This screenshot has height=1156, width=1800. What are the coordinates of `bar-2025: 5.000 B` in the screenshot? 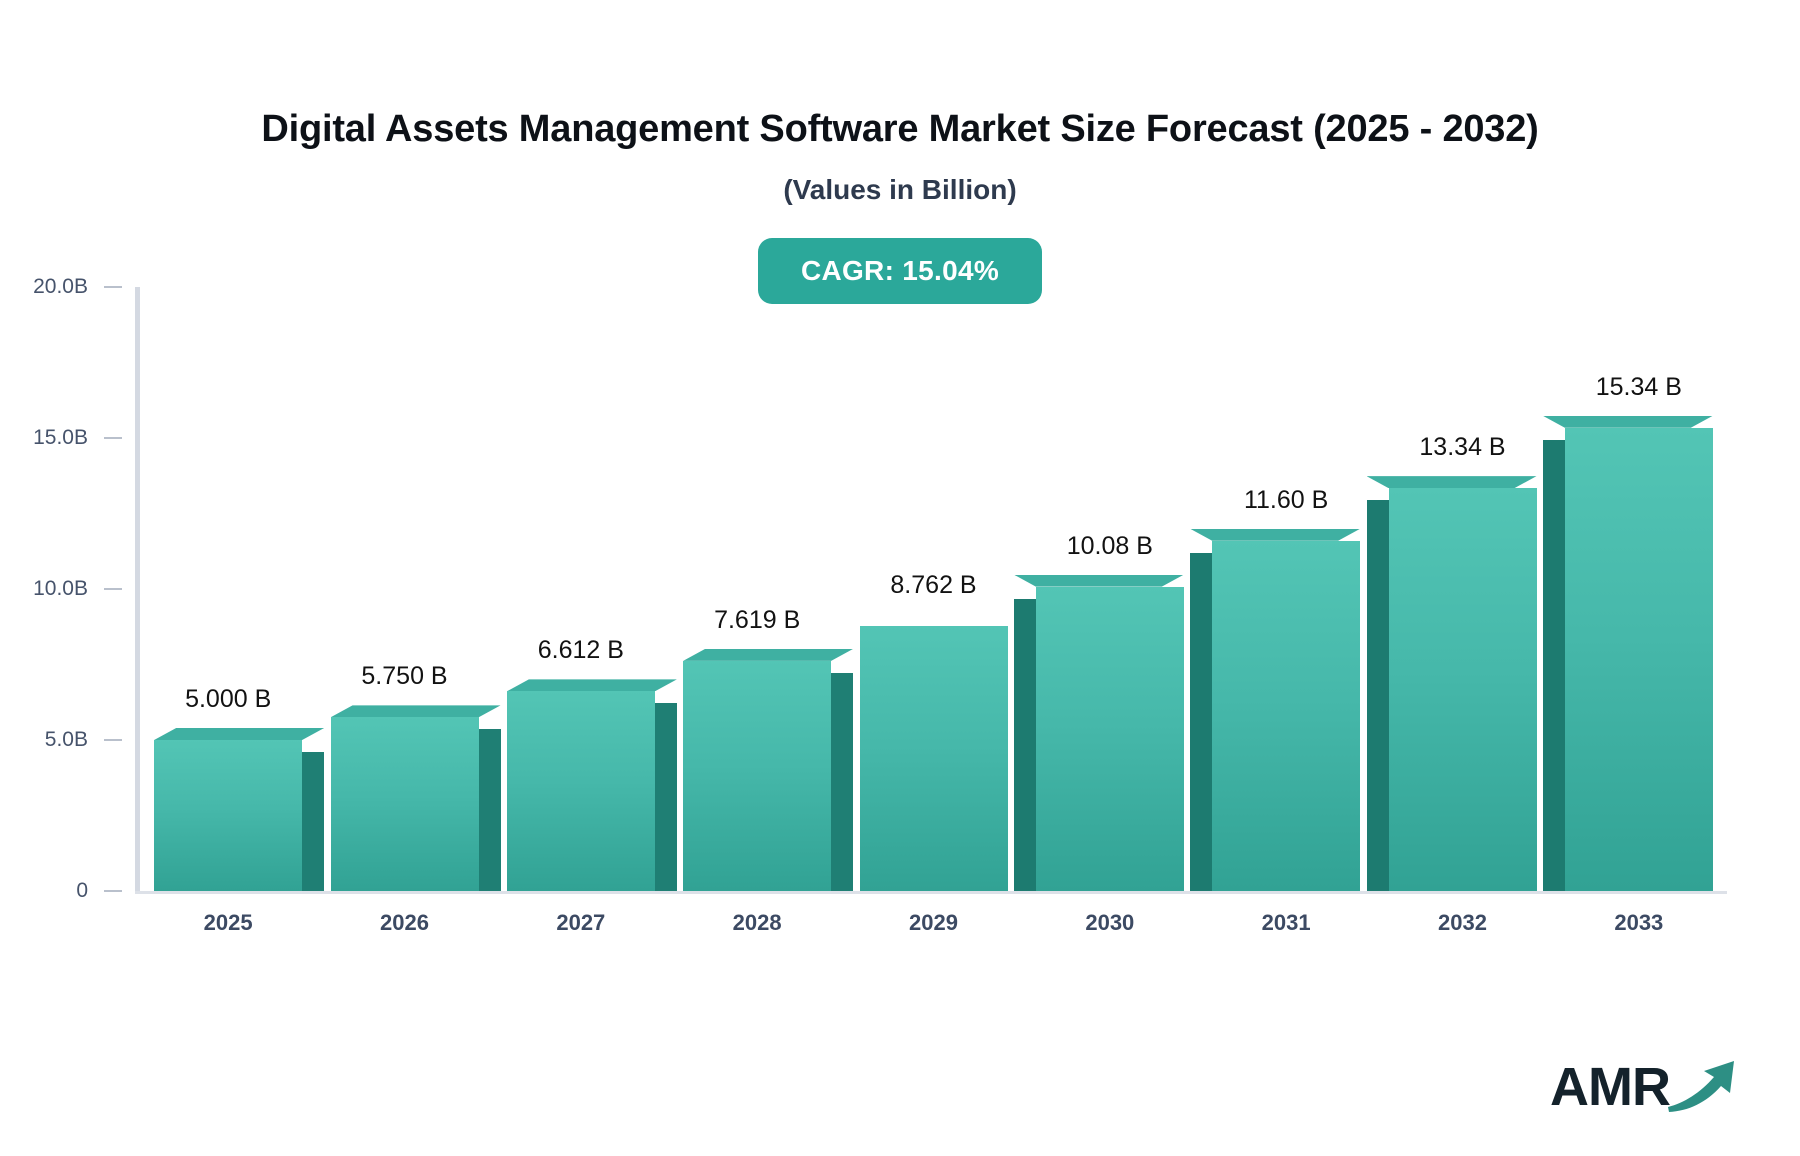 It's located at (239, 788).